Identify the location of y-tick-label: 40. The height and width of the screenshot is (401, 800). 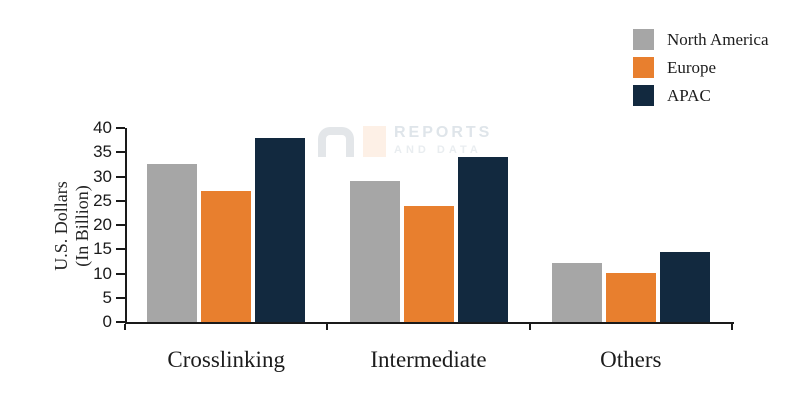
(102, 127).